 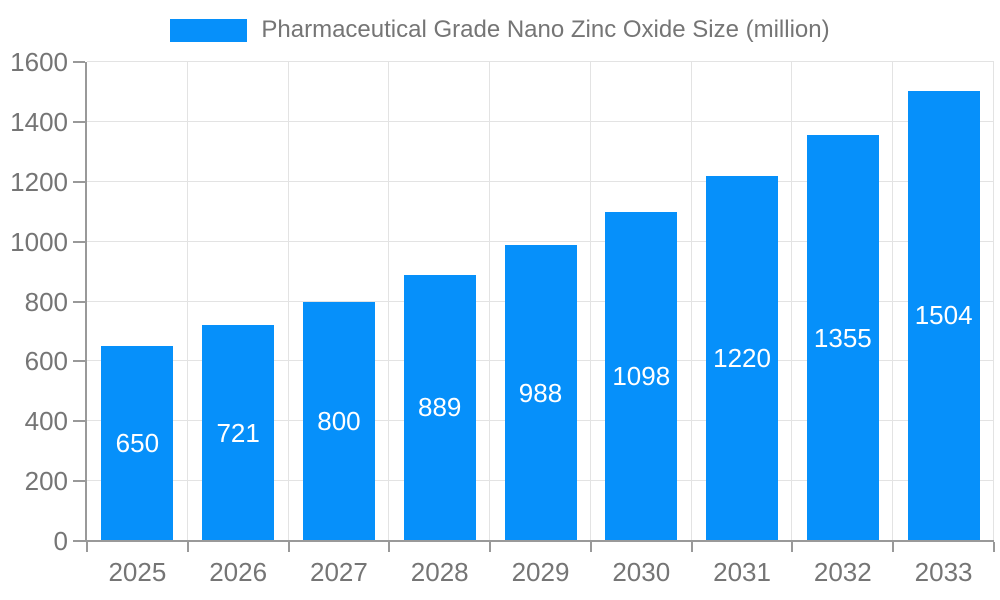 What do you see at coordinates (439, 572) in the screenshot?
I see `x-tick-label-2028: 2028` at bounding box center [439, 572].